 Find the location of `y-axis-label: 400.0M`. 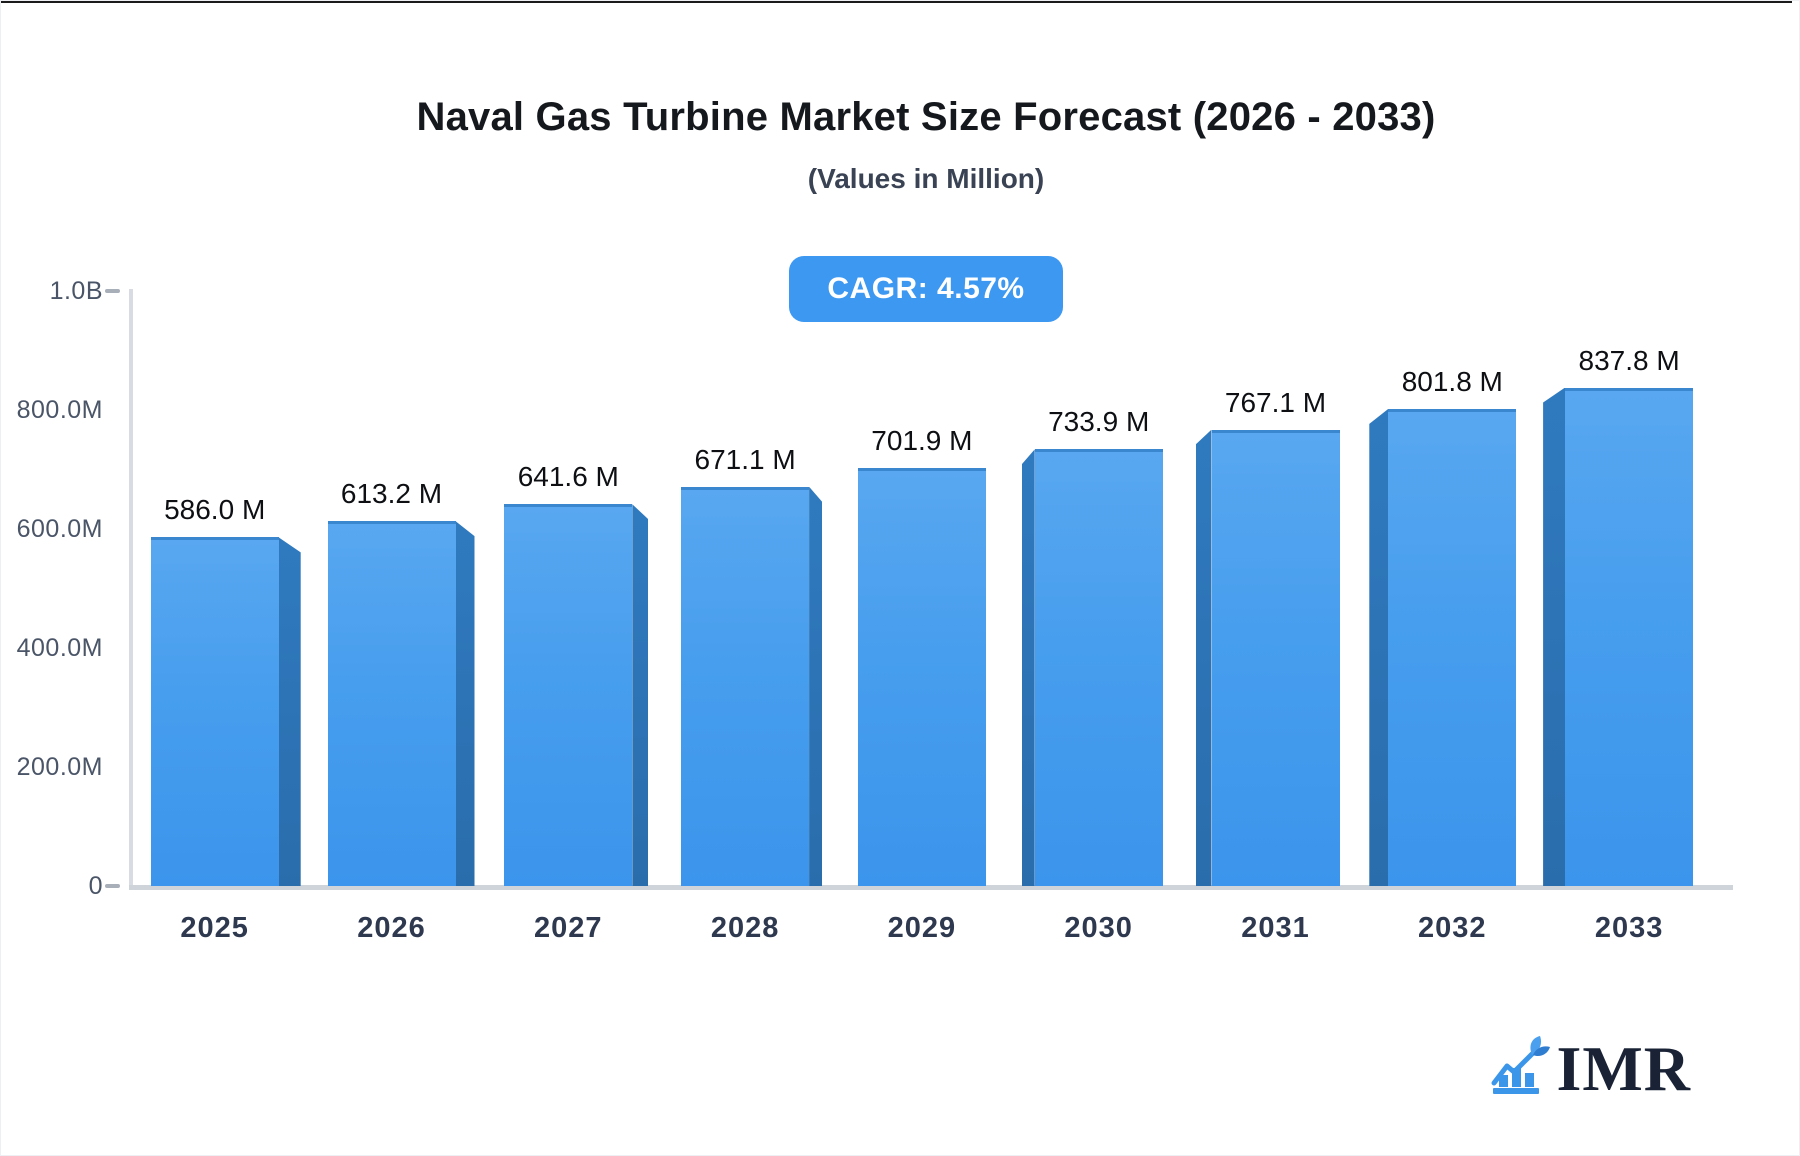

y-axis-label: 400.0M is located at coordinates (59, 648).